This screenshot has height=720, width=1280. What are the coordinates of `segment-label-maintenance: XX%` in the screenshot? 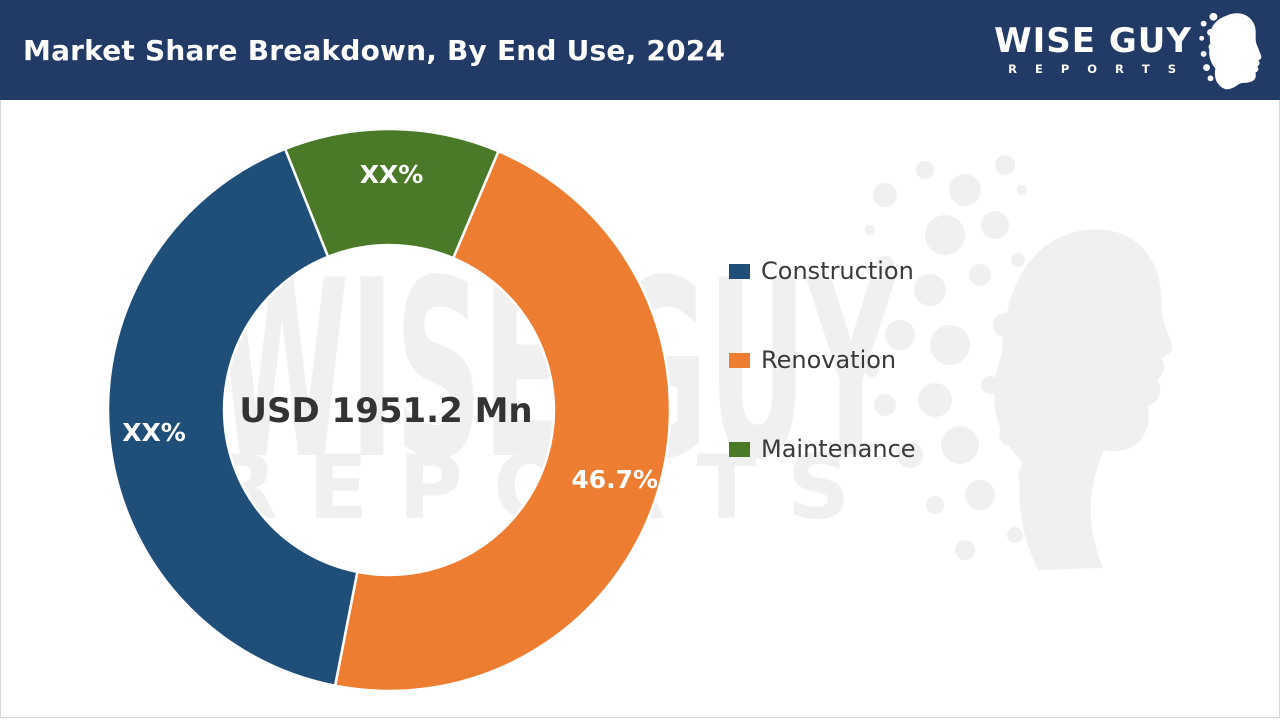 It's located at (392, 174).